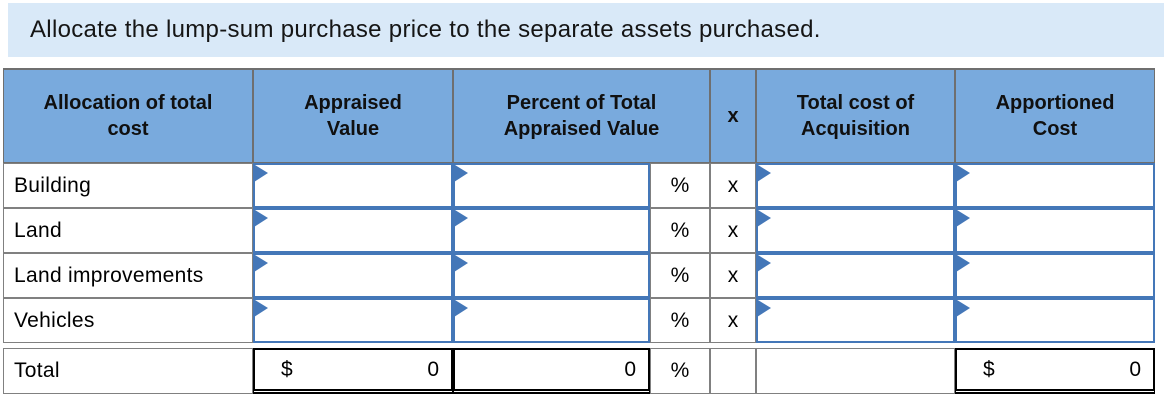 The width and height of the screenshot is (1164, 404). Describe the element at coordinates (128, 115) in the screenshot. I see `header-allocation-of-total-cost: Allocation of total cost` at that location.